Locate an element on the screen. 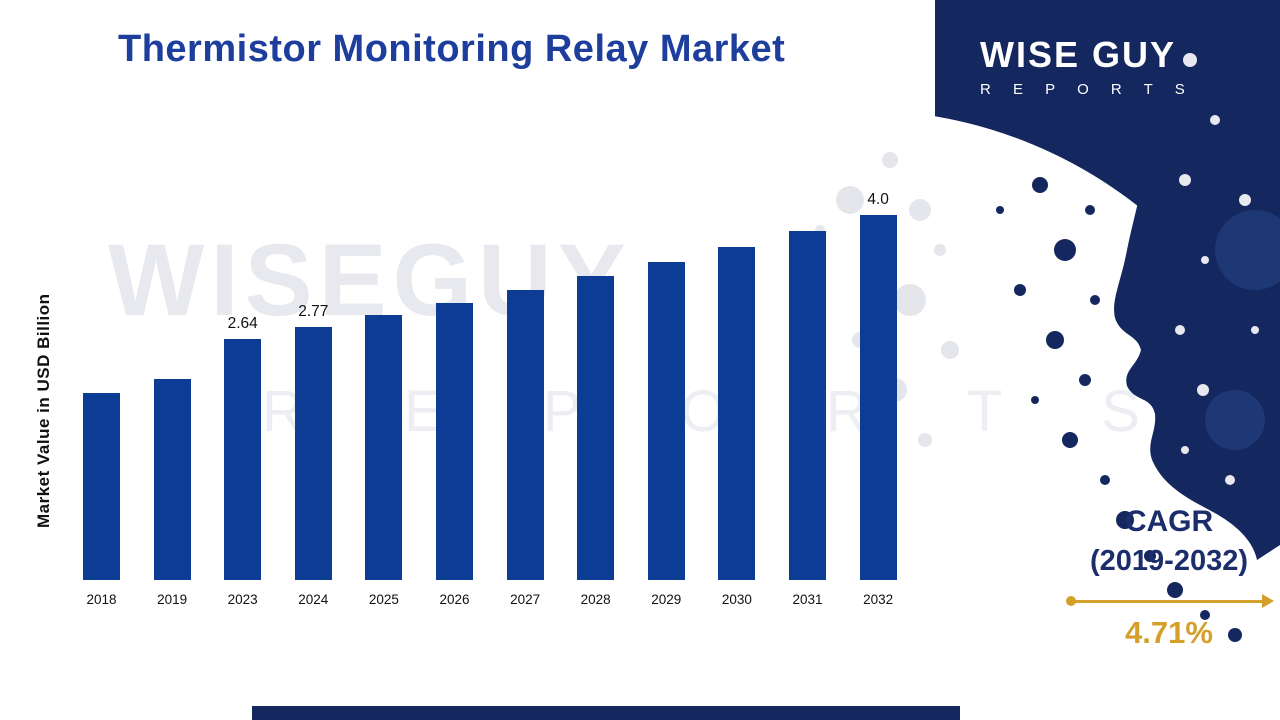 The width and height of the screenshot is (1280, 720). footer-navy-bar is located at coordinates (606, 713).